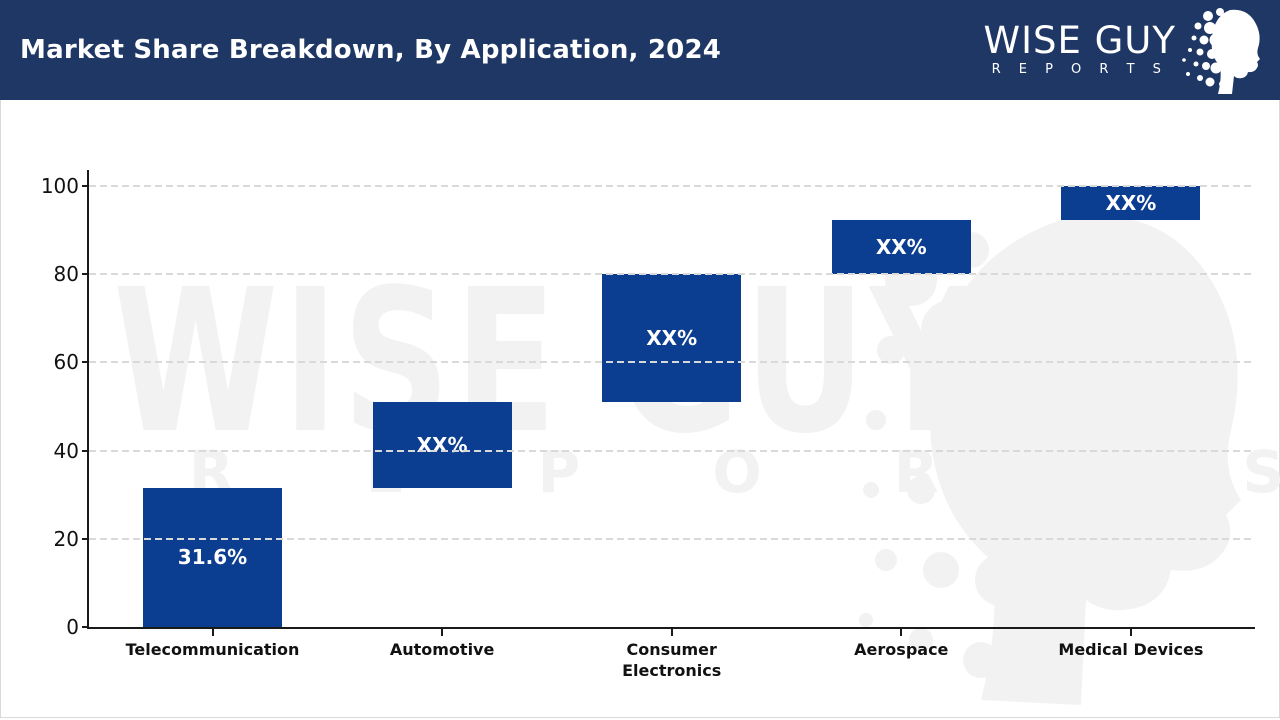 This screenshot has height=720, width=1280. I want to click on x-axis-line, so click(671, 628).